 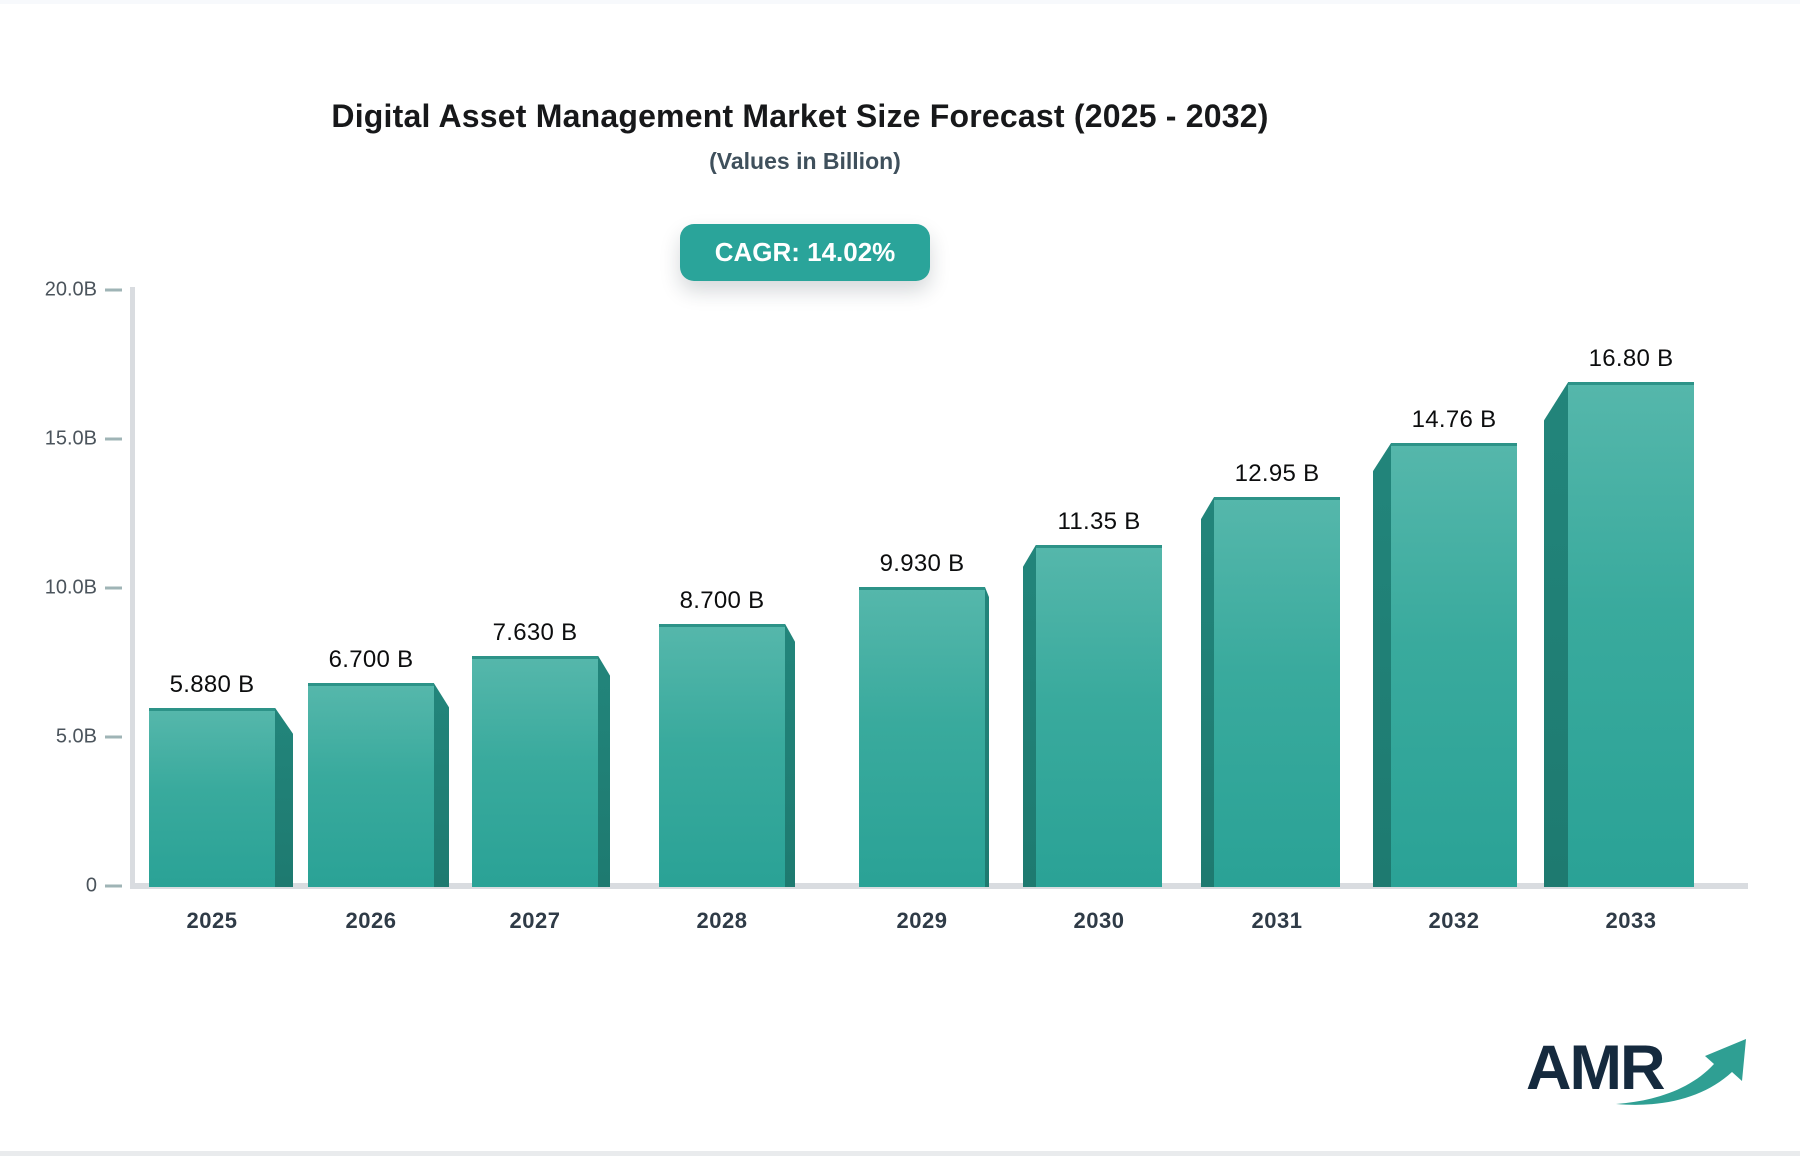 I want to click on bar-group: 5.880 B, so click(x=221, y=775).